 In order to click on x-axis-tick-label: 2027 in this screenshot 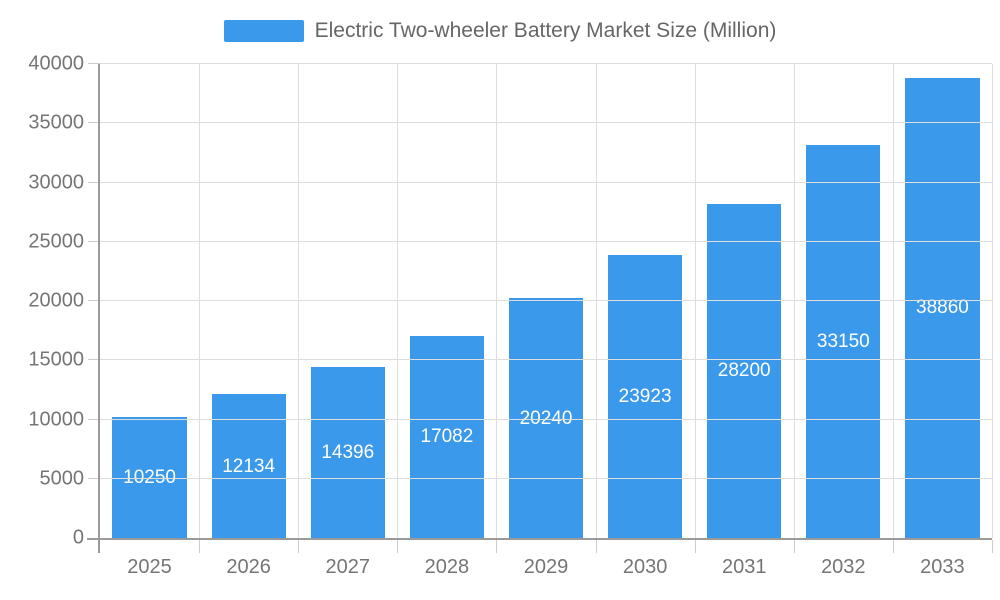, I will do `click(348, 567)`.